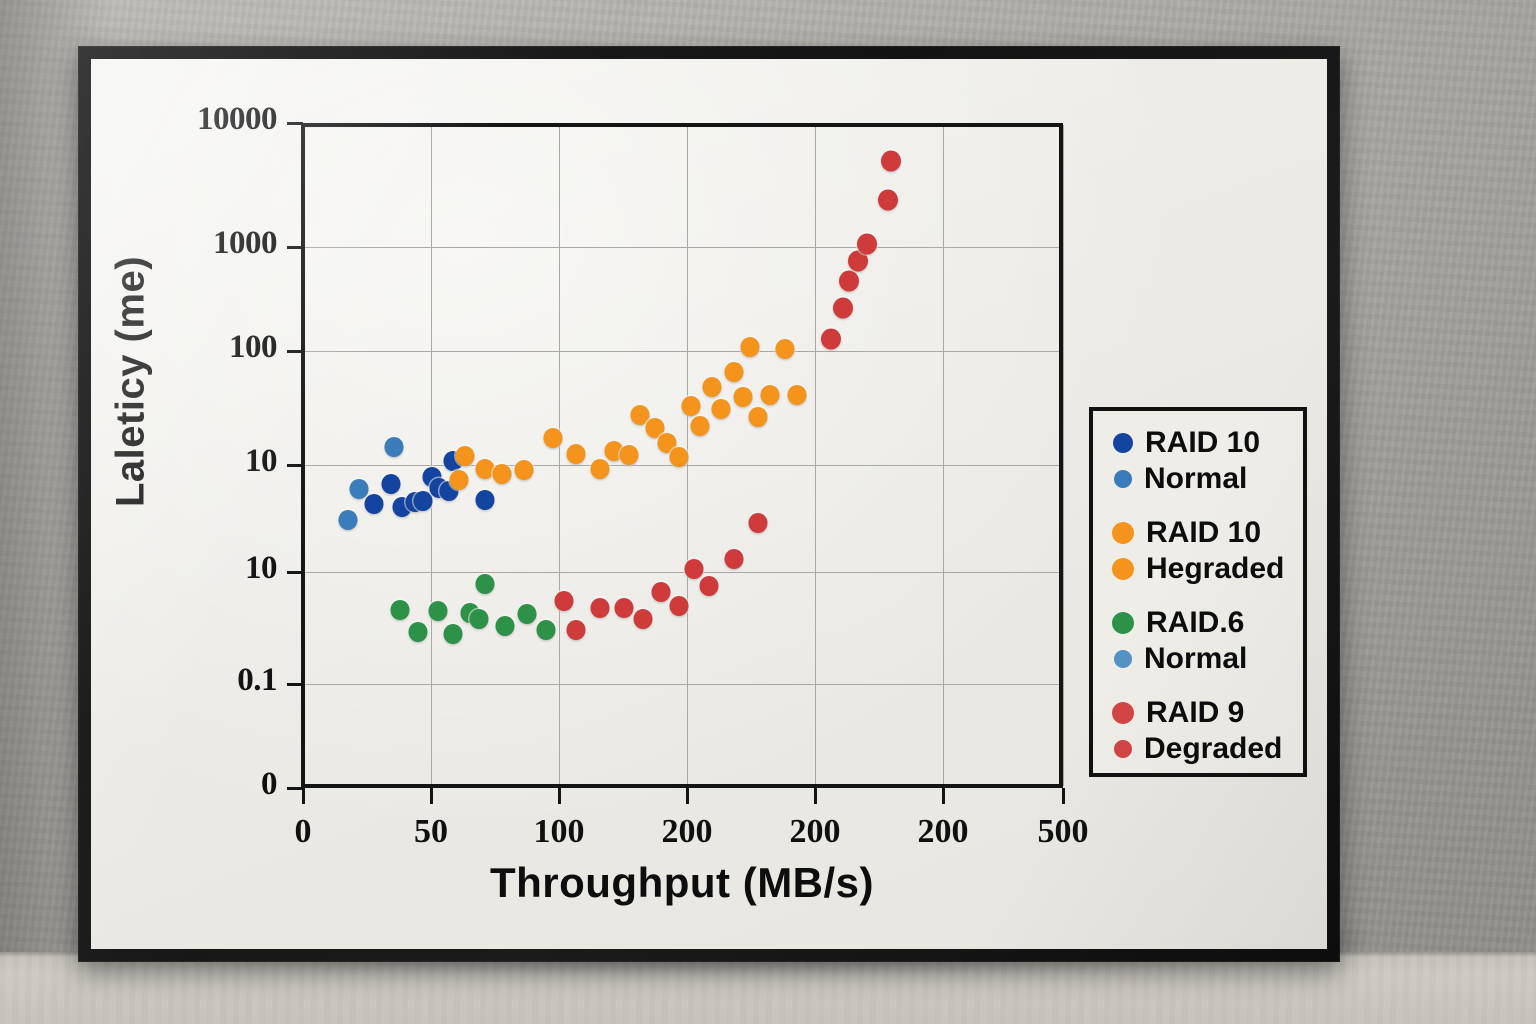 The width and height of the screenshot is (1536, 1024). I want to click on x-axis-tick-label: 50, so click(431, 831).